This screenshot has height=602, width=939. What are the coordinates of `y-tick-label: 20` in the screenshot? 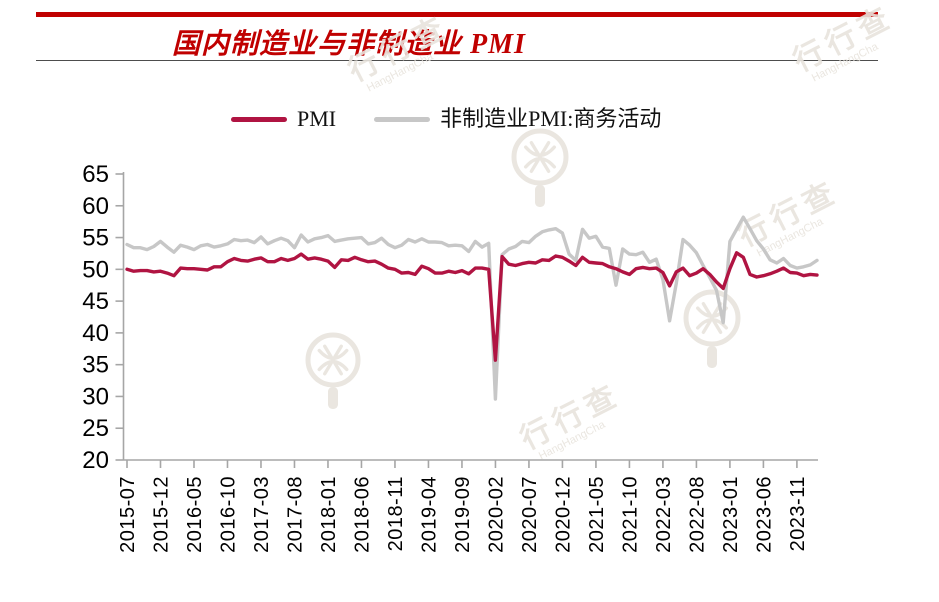 It's located at (95, 460).